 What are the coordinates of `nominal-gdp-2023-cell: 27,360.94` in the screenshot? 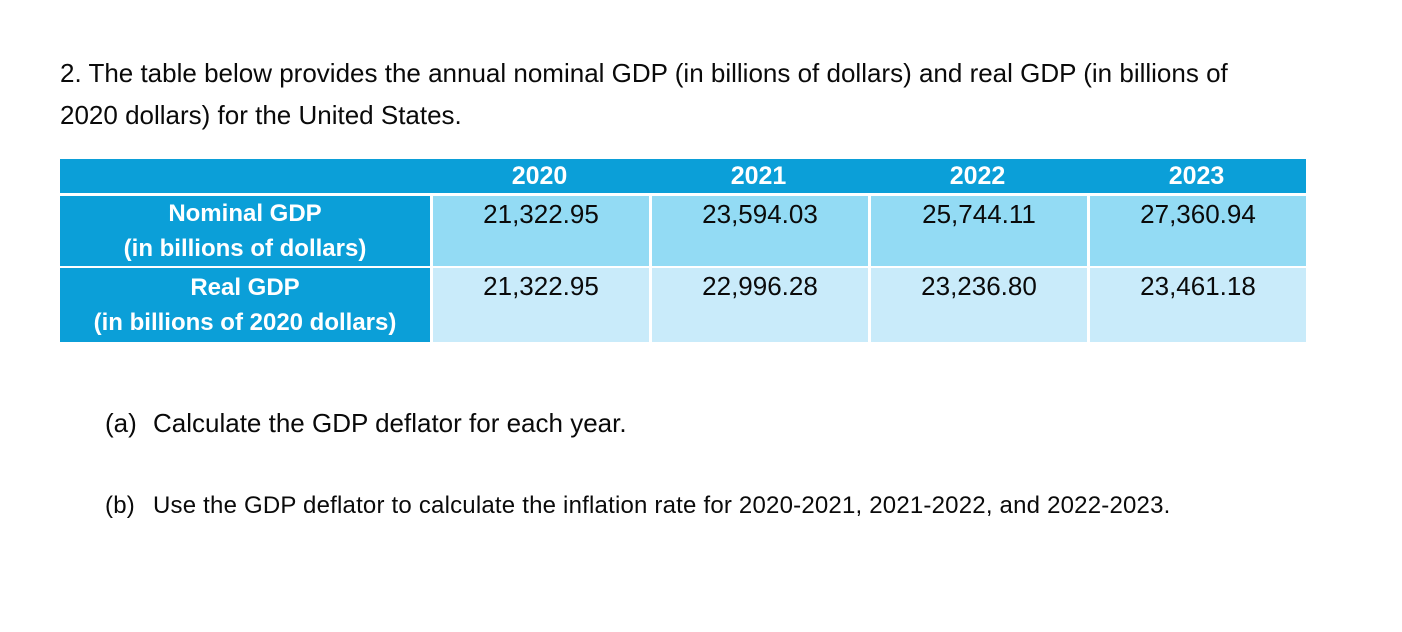 It's located at (1196, 231).